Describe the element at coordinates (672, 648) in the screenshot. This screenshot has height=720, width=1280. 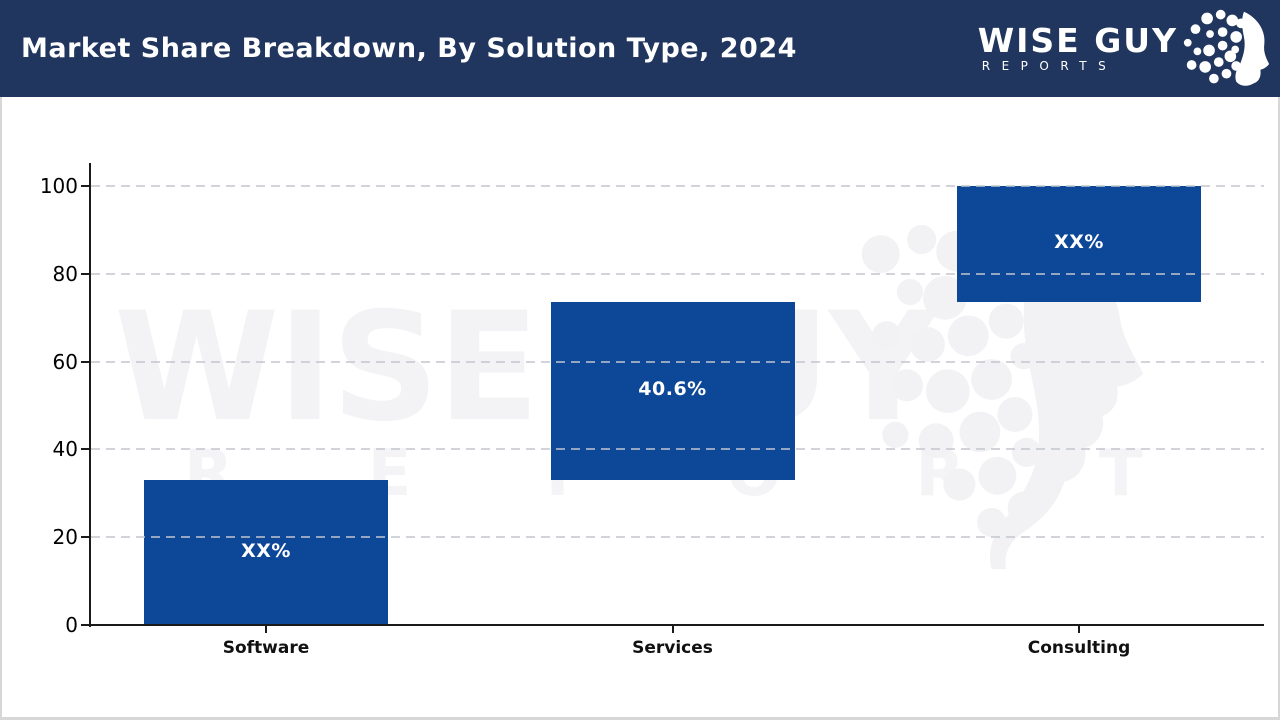
I see `category-label-services: Services` at that location.